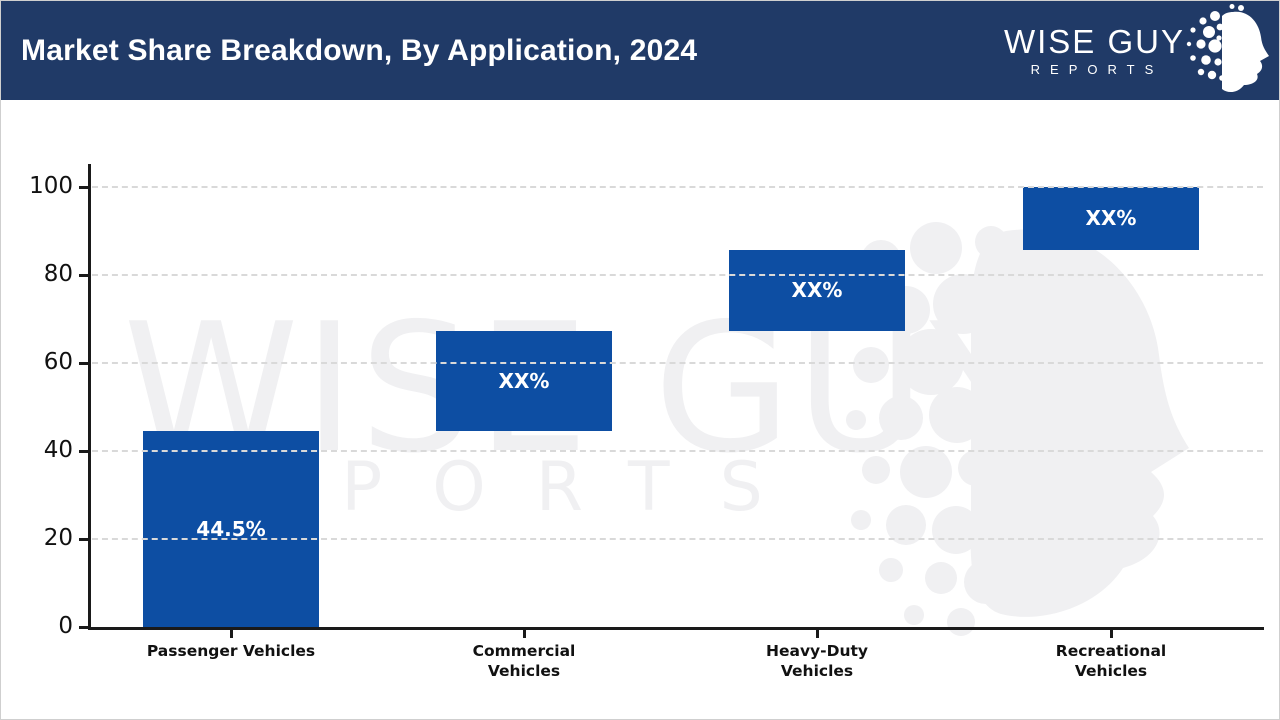 The width and height of the screenshot is (1280, 720). Describe the element at coordinates (58, 450) in the screenshot. I see `y-tick-label: 40` at that location.